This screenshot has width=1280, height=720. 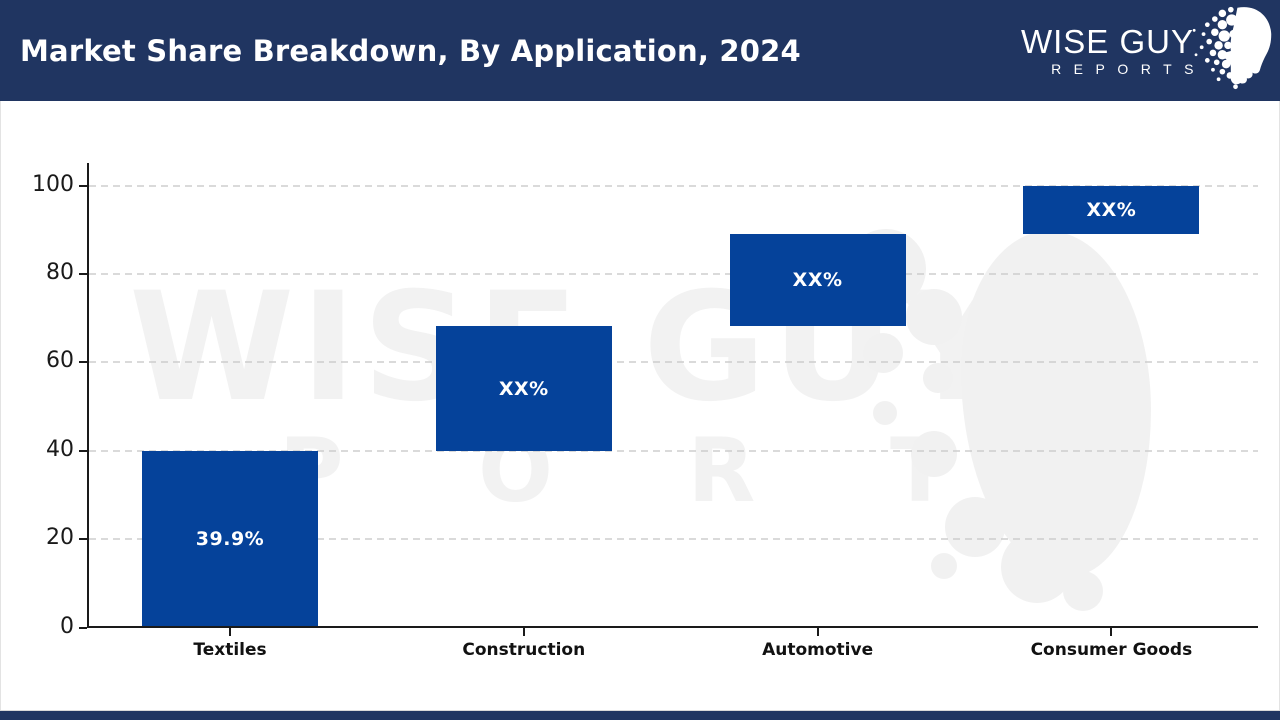 I want to click on bar-construction: XX%, so click(x=523, y=389).